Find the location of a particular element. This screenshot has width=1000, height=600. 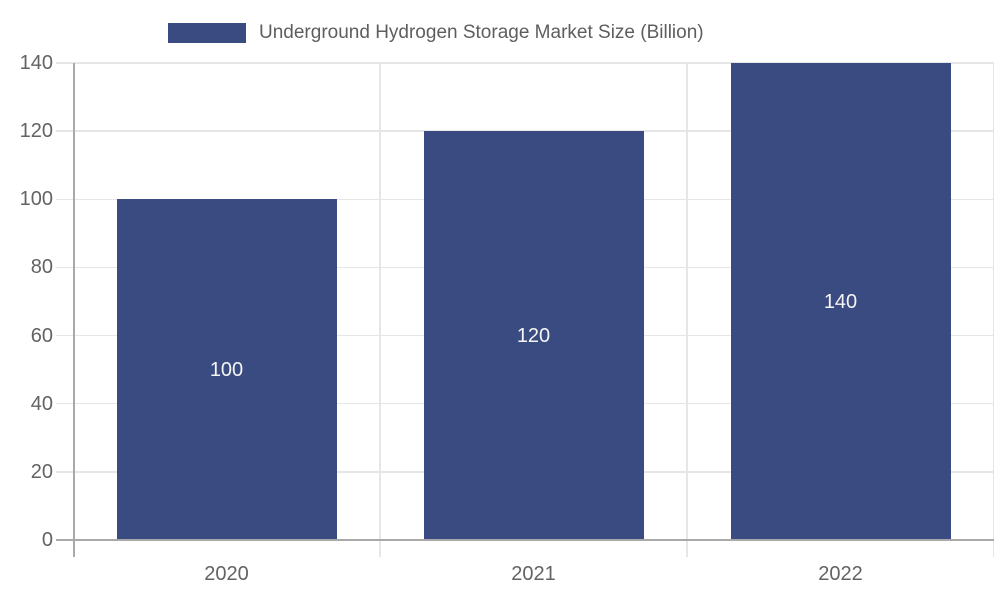

bar-2020 is located at coordinates (226, 369).